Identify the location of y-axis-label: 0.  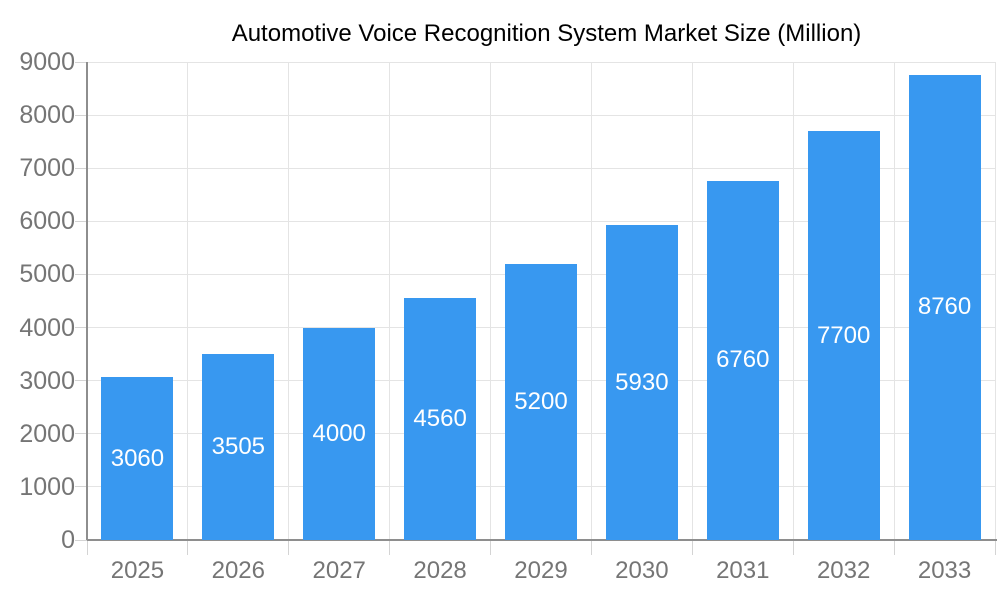
(68, 540).